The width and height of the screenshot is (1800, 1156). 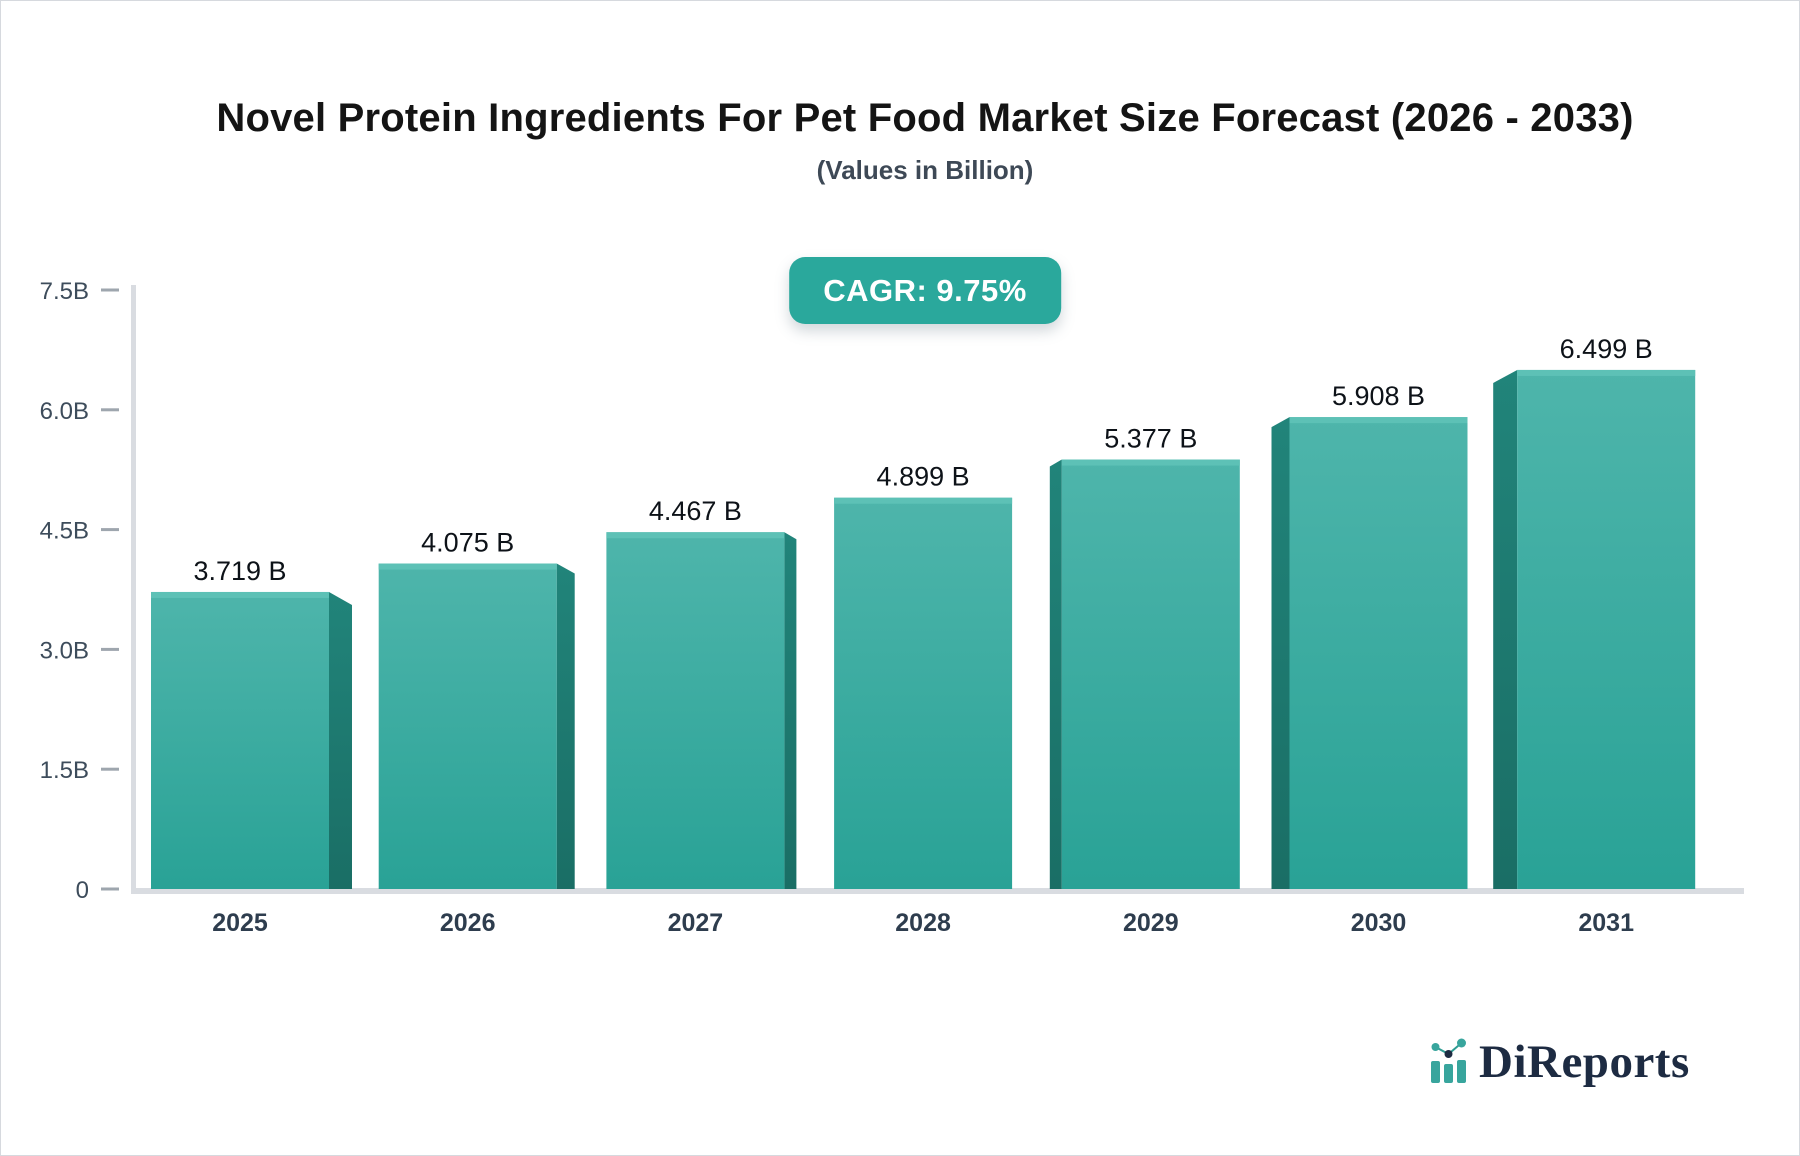 What do you see at coordinates (133, 589) in the screenshot?
I see `y-axis-line` at bounding box center [133, 589].